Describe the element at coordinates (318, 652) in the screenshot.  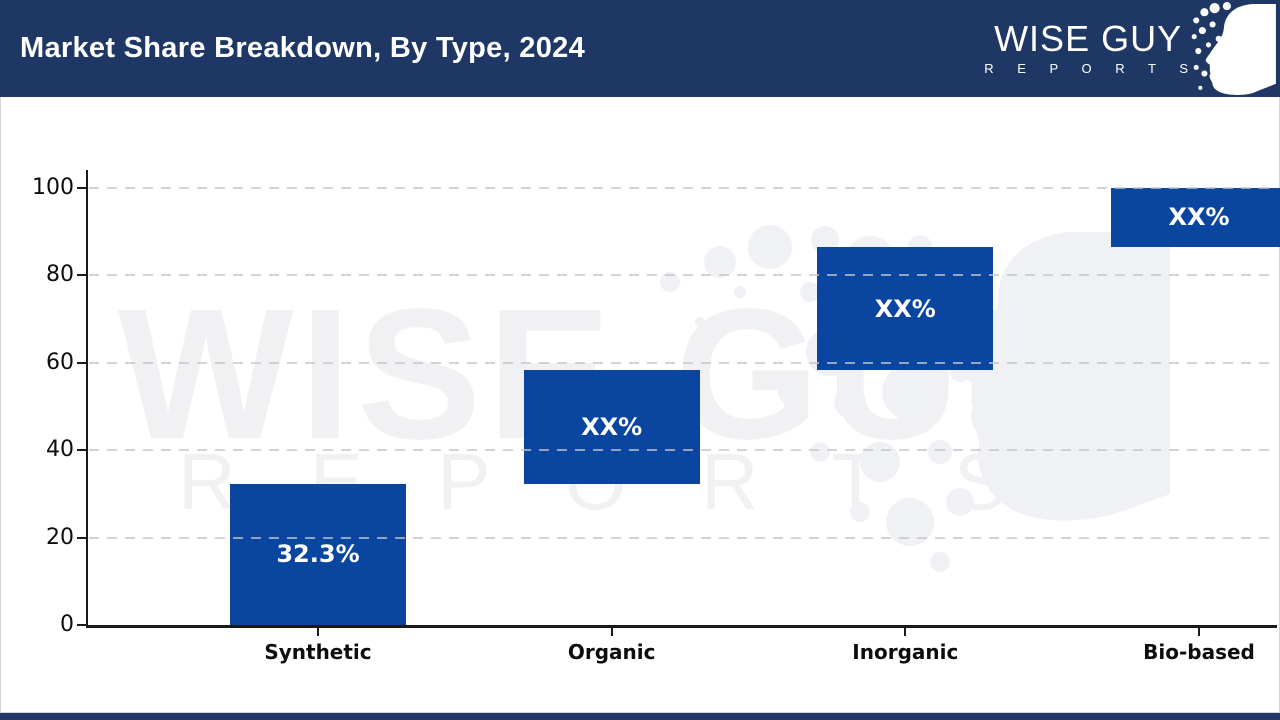
I see `x-category-label: Synthetic` at that location.